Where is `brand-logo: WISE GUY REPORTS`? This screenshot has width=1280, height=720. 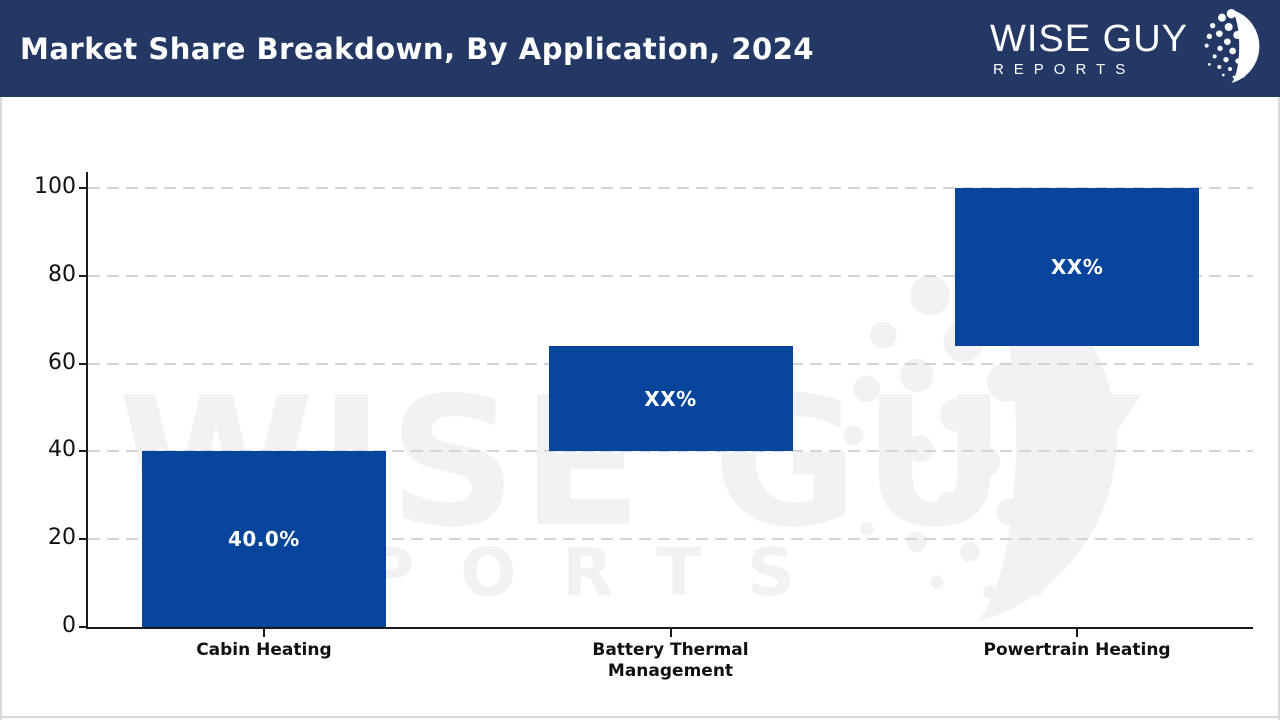
brand-logo: WISE GUY REPORTS is located at coordinates (1130, 49).